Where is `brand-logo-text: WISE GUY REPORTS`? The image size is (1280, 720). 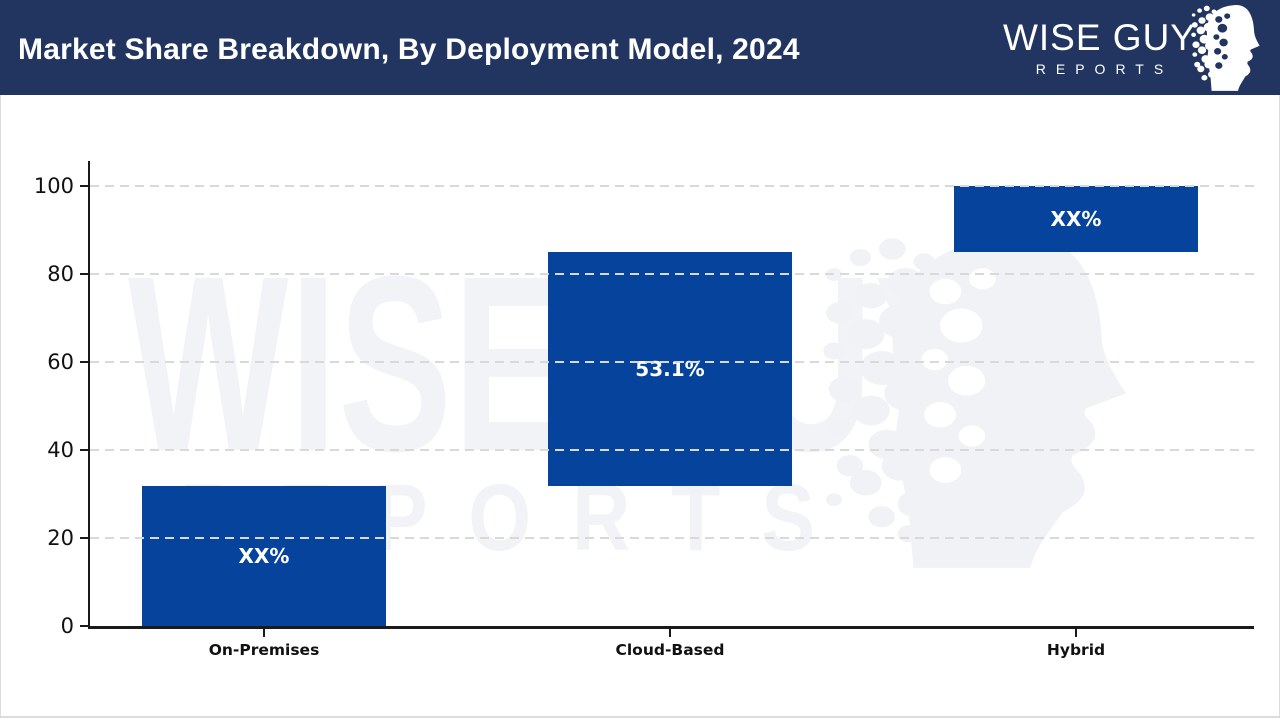 brand-logo-text: WISE GUY REPORTS is located at coordinates (1099, 48).